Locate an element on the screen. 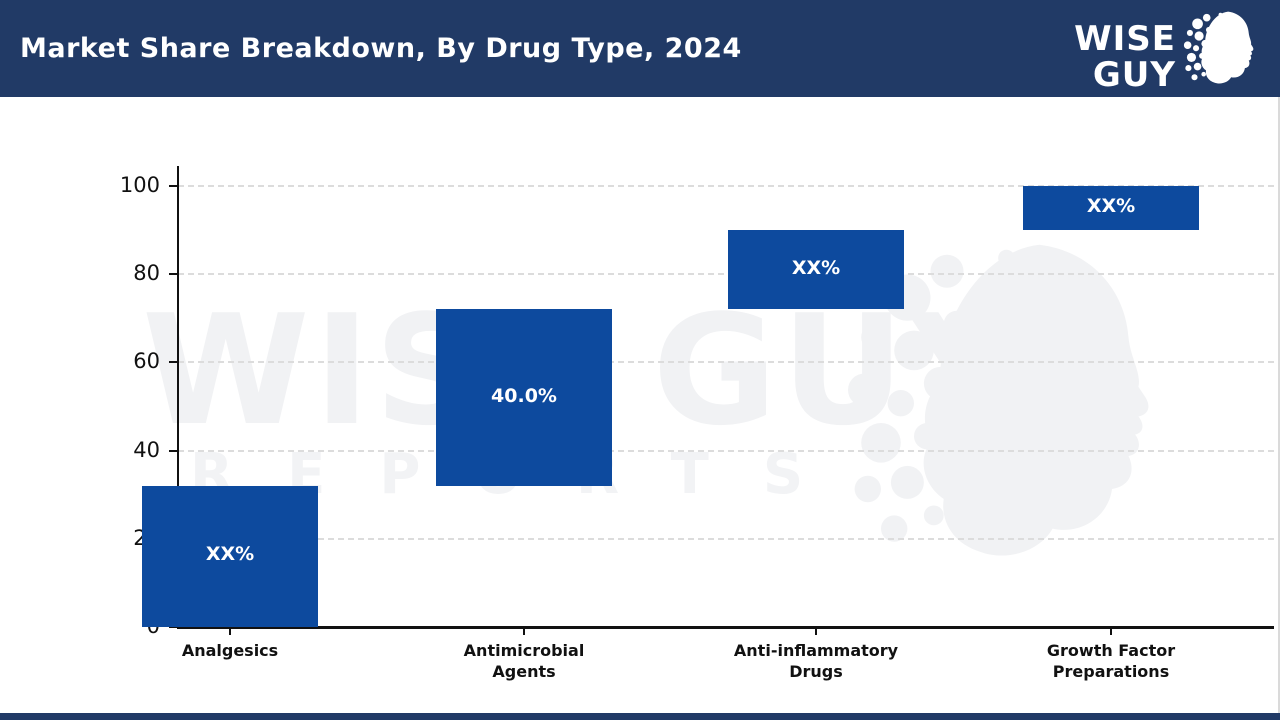 This screenshot has height=720, width=1280. x-axis-label-line: Preparations is located at coordinates (1111, 672).